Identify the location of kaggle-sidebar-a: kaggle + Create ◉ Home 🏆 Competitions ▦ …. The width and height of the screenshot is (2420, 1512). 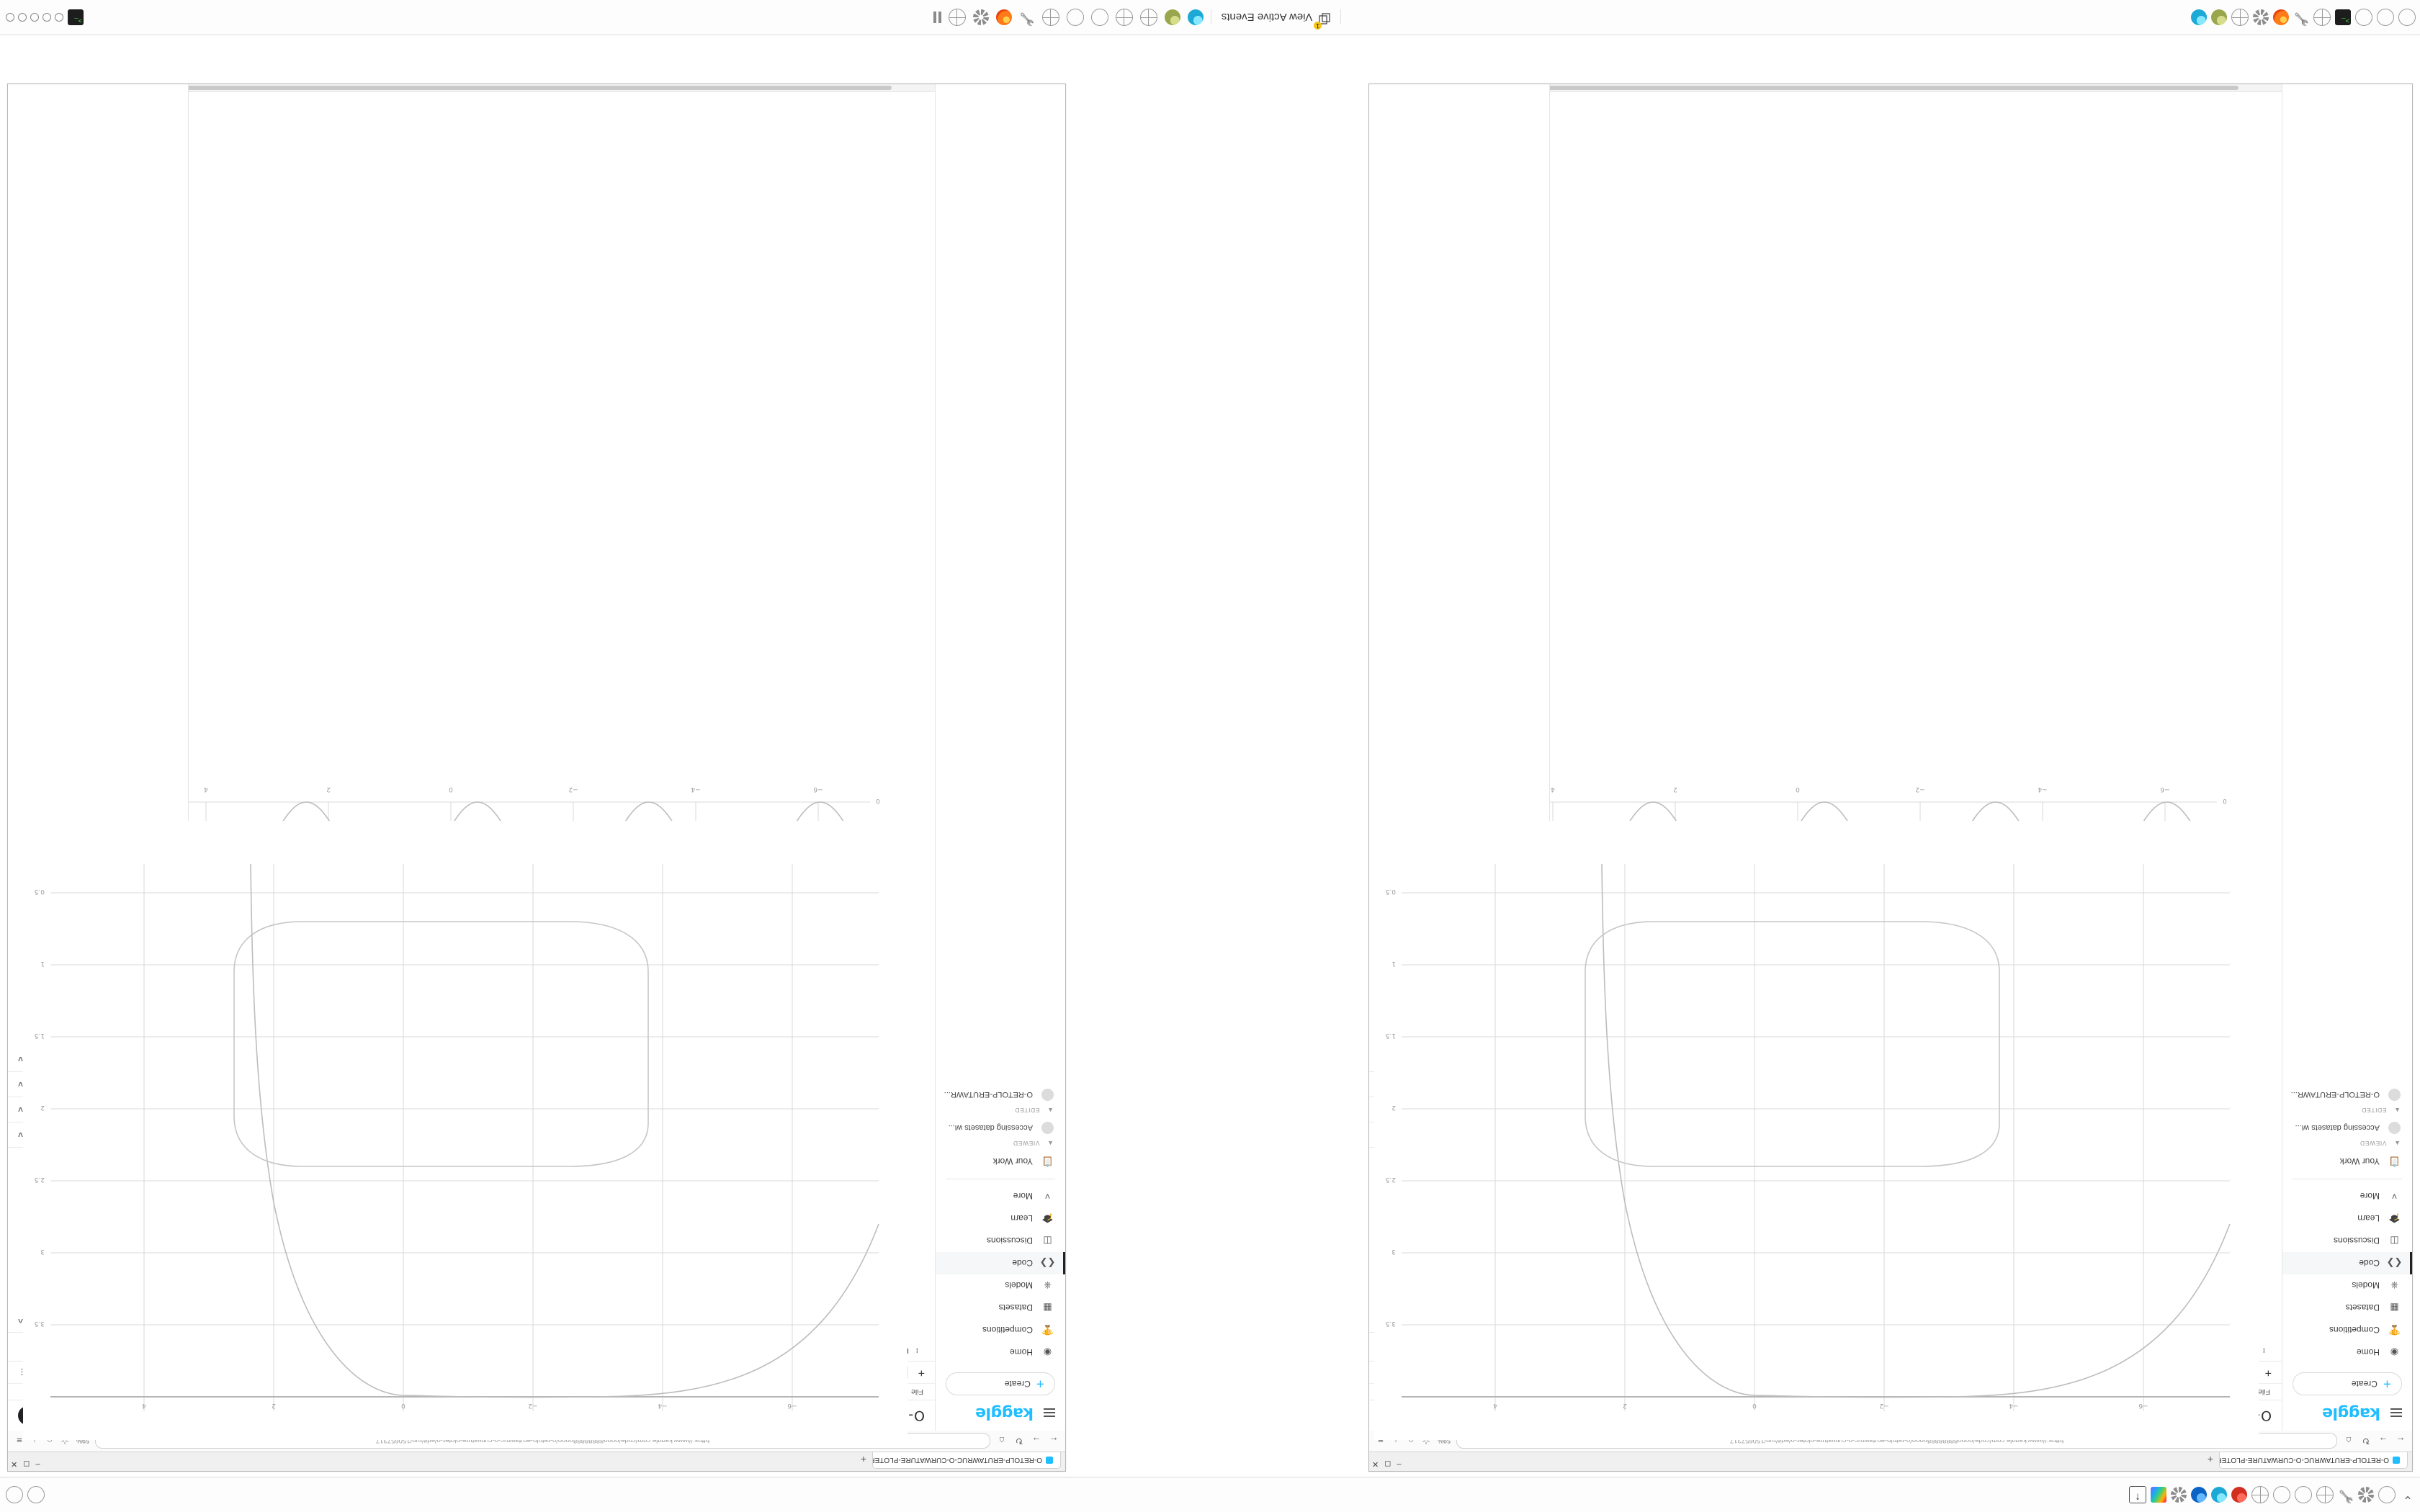
(2347, 757).